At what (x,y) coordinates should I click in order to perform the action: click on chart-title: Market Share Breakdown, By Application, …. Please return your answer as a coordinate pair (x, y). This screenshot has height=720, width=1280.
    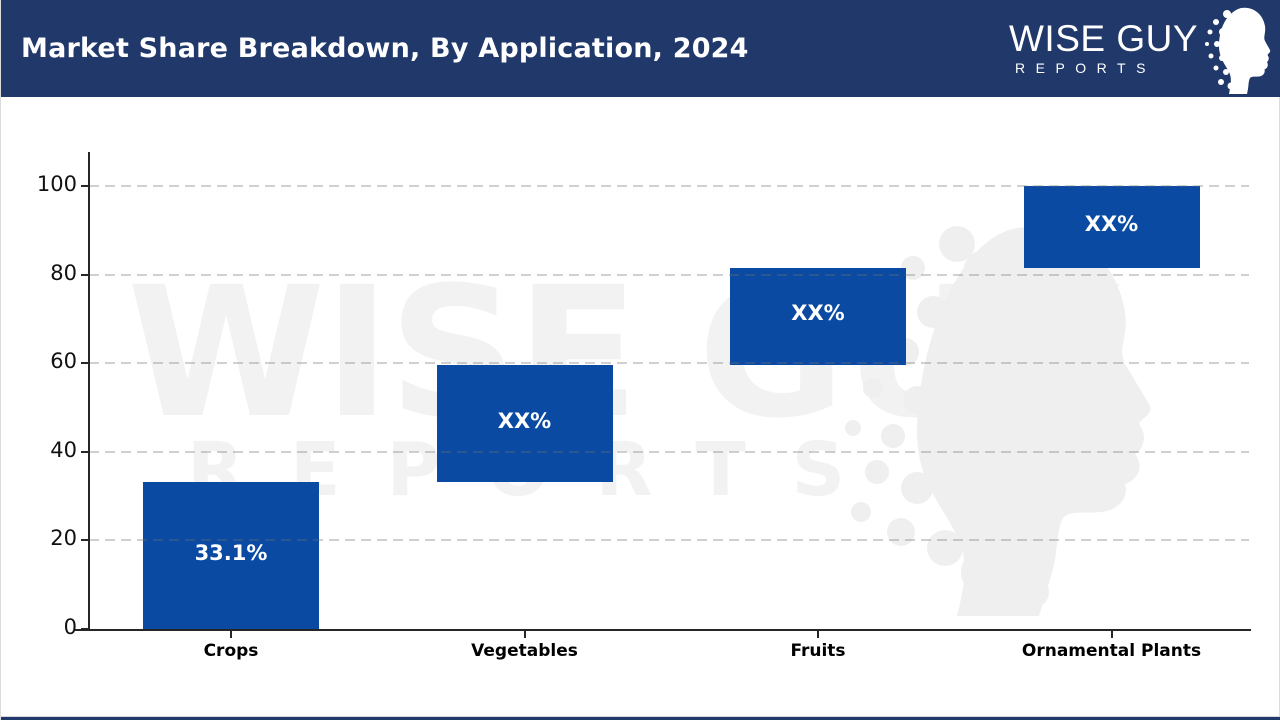
    Looking at the image, I should click on (385, 48).